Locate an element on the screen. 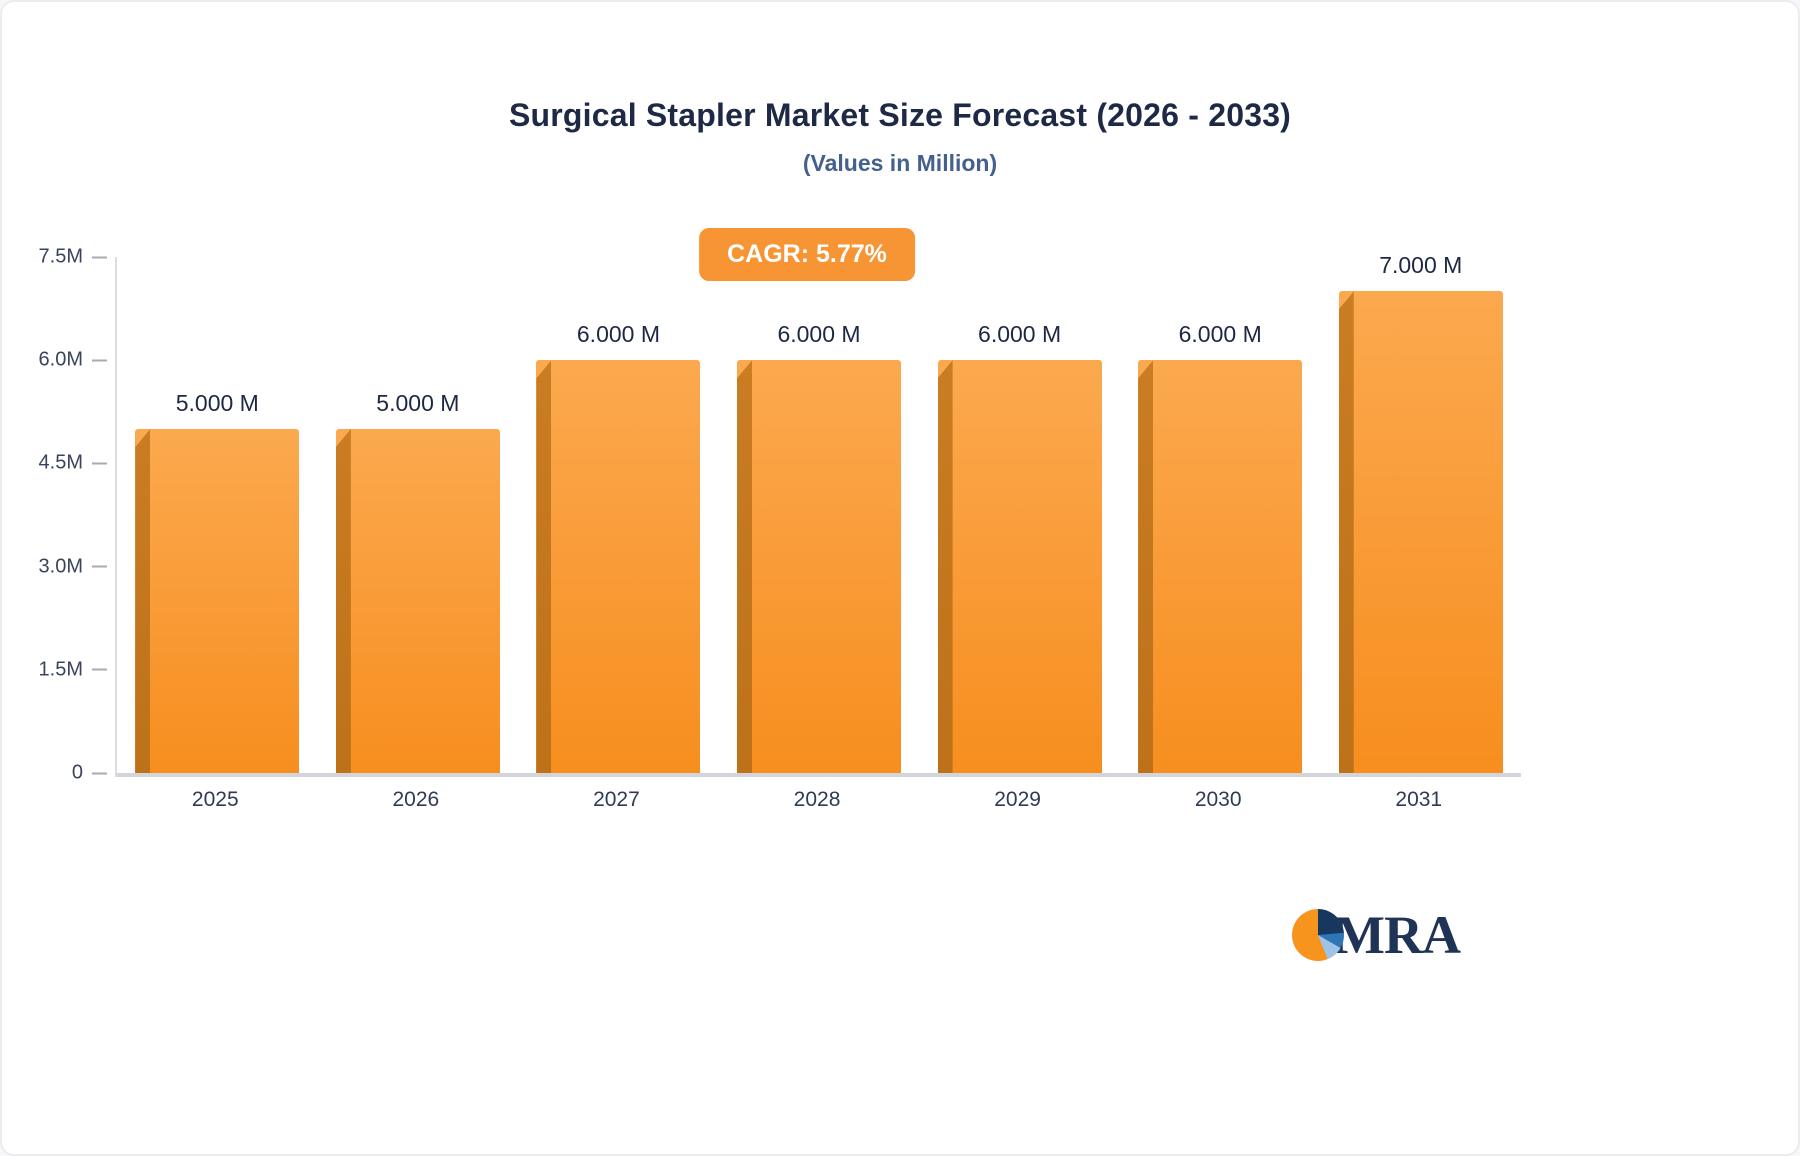 This screenshot has width=1800, height=1156. x-tick-label-2028: 2028 is located at coordinates (817, 799).